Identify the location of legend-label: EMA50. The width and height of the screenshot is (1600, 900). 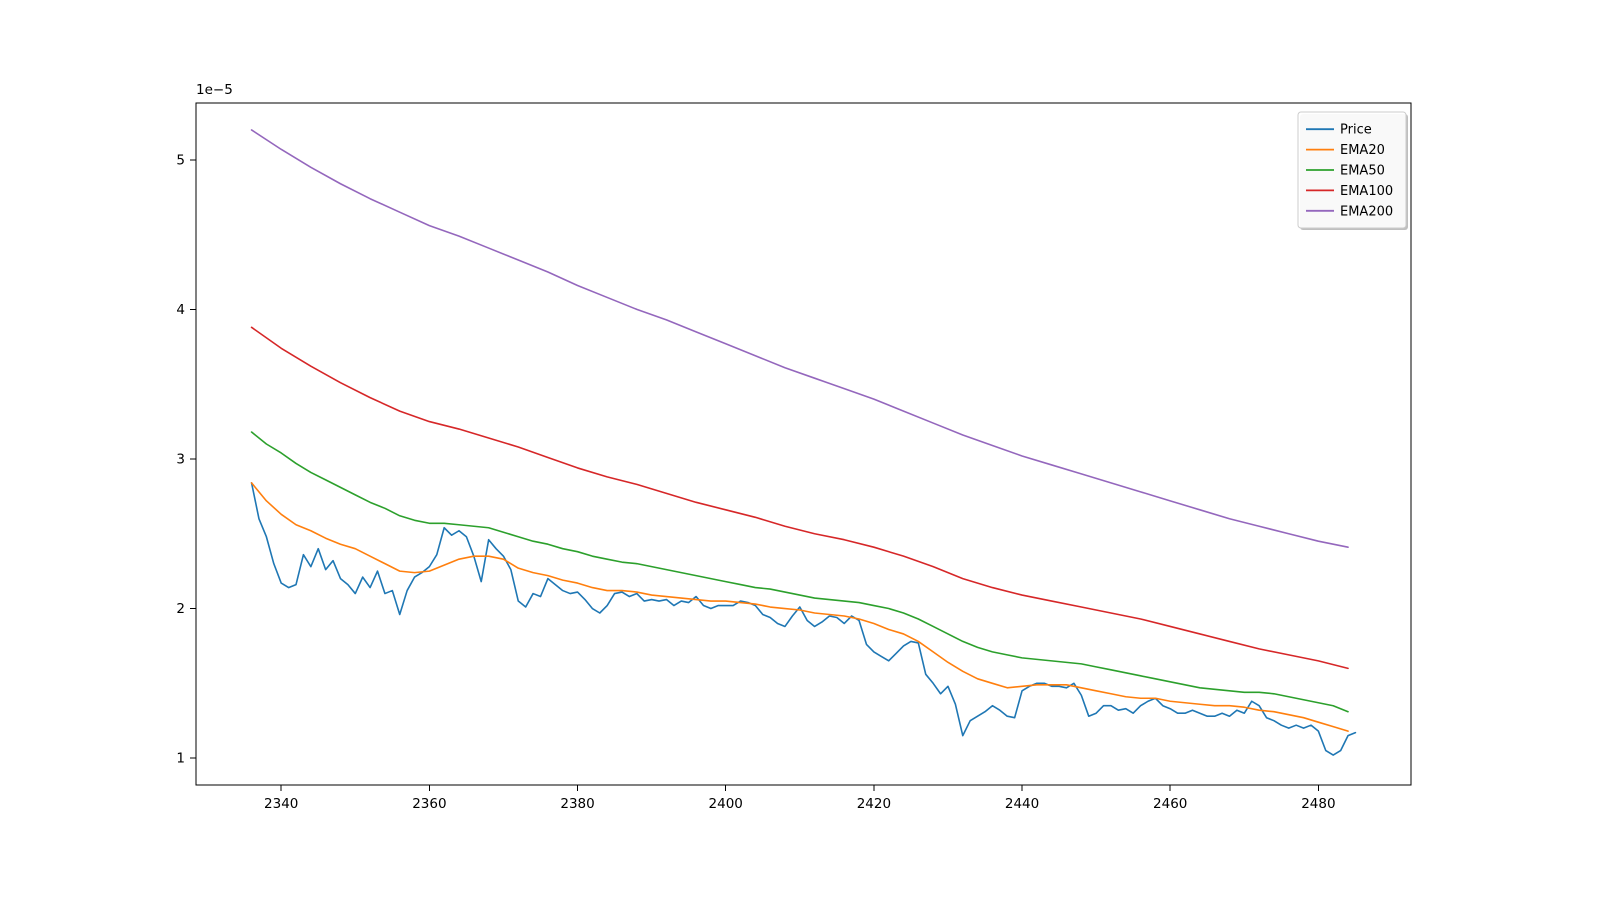
(1362, 171).